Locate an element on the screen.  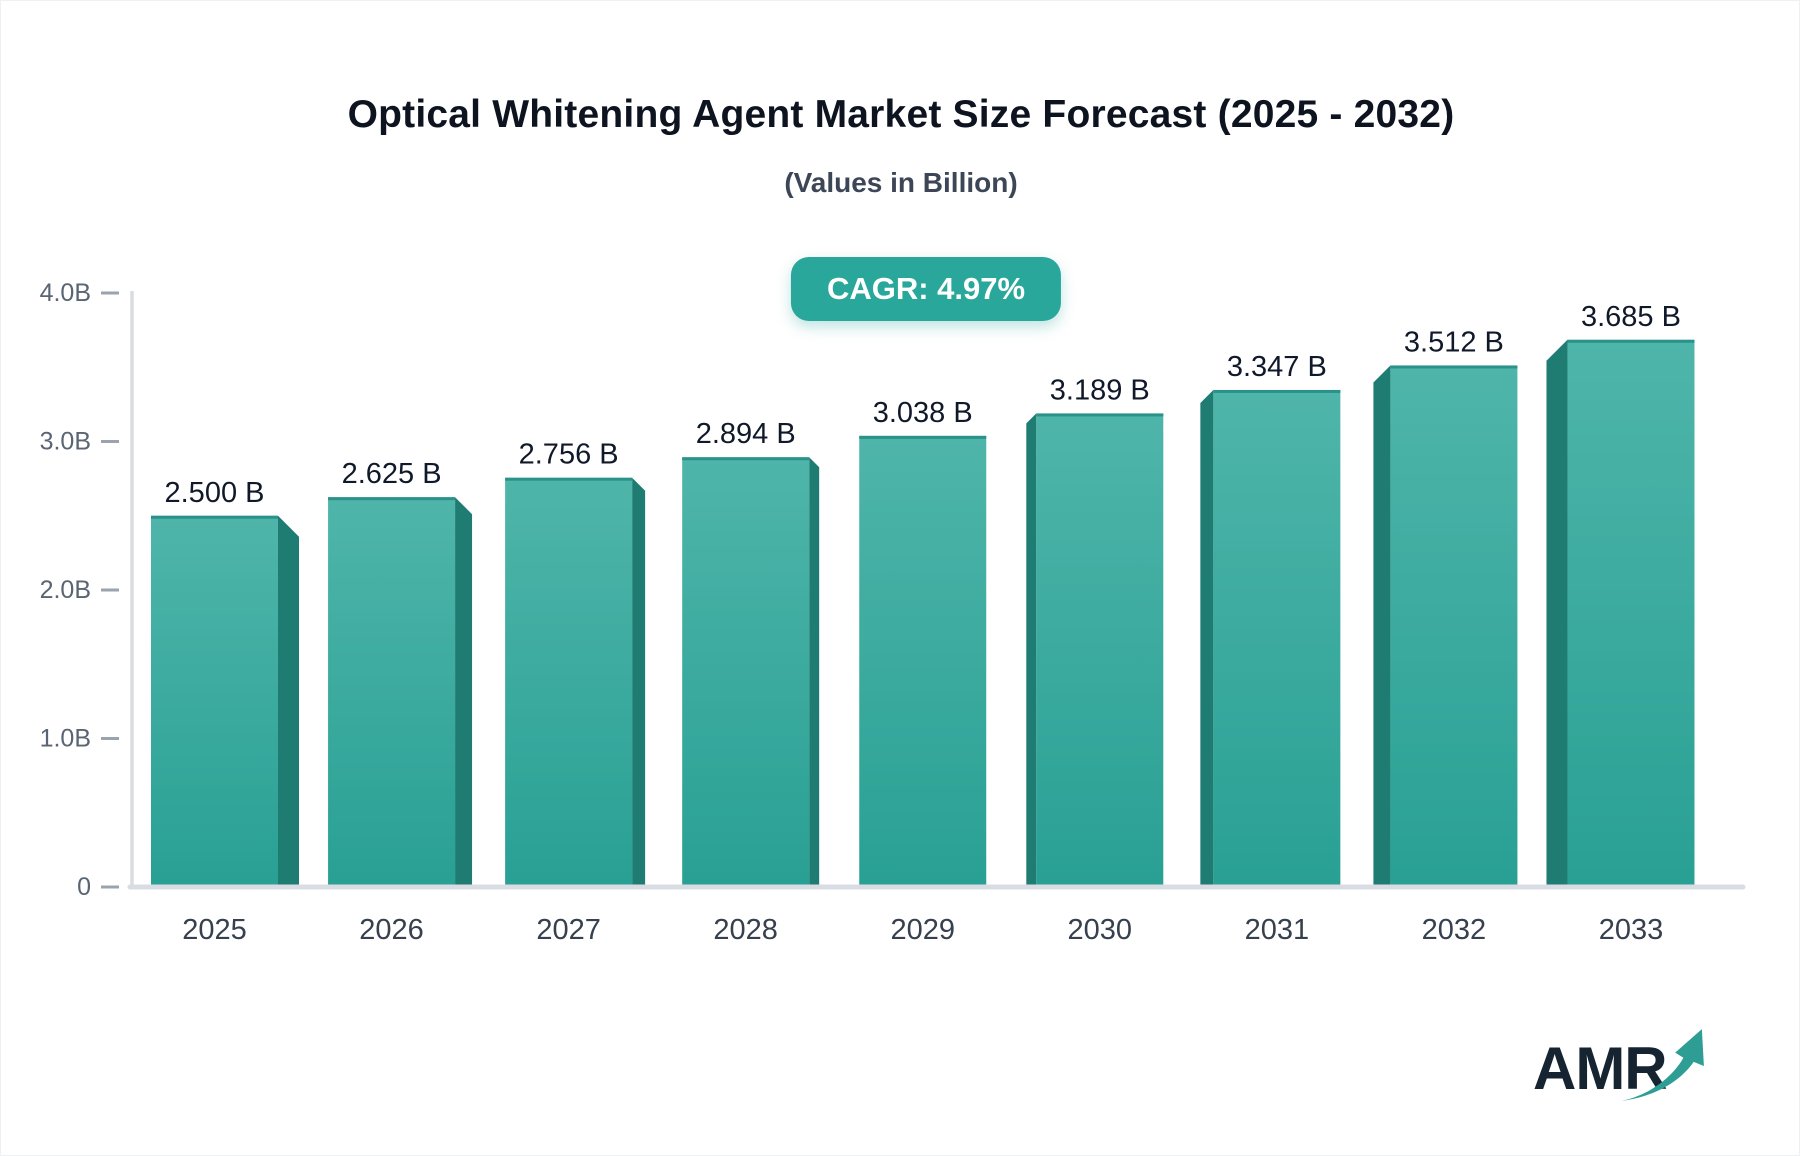
growth-arrow-icon is located at coordinates (1662, 1065).